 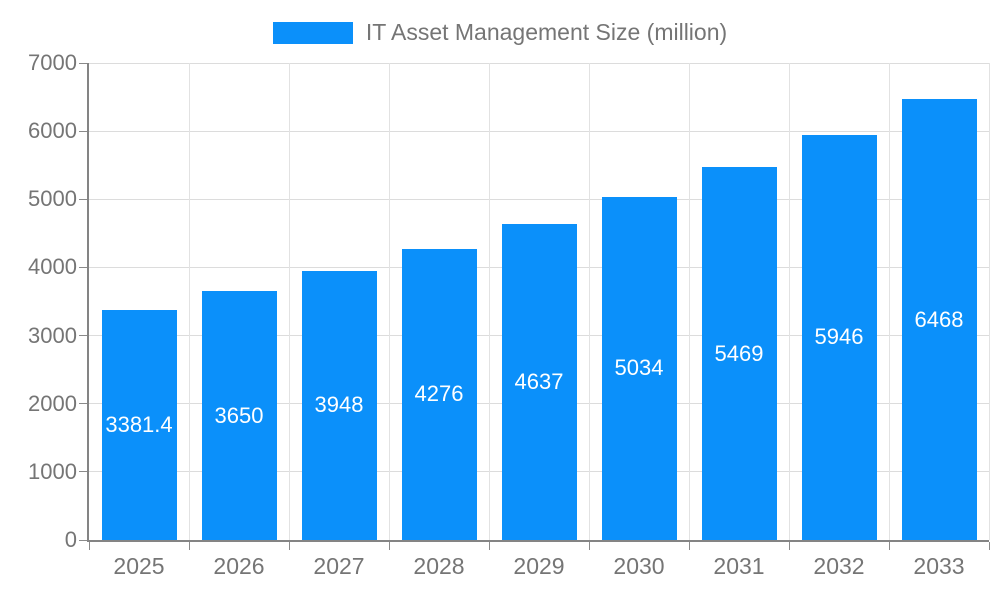 I want to click on bar-value-label: 3948, so click(x=339, y=405).